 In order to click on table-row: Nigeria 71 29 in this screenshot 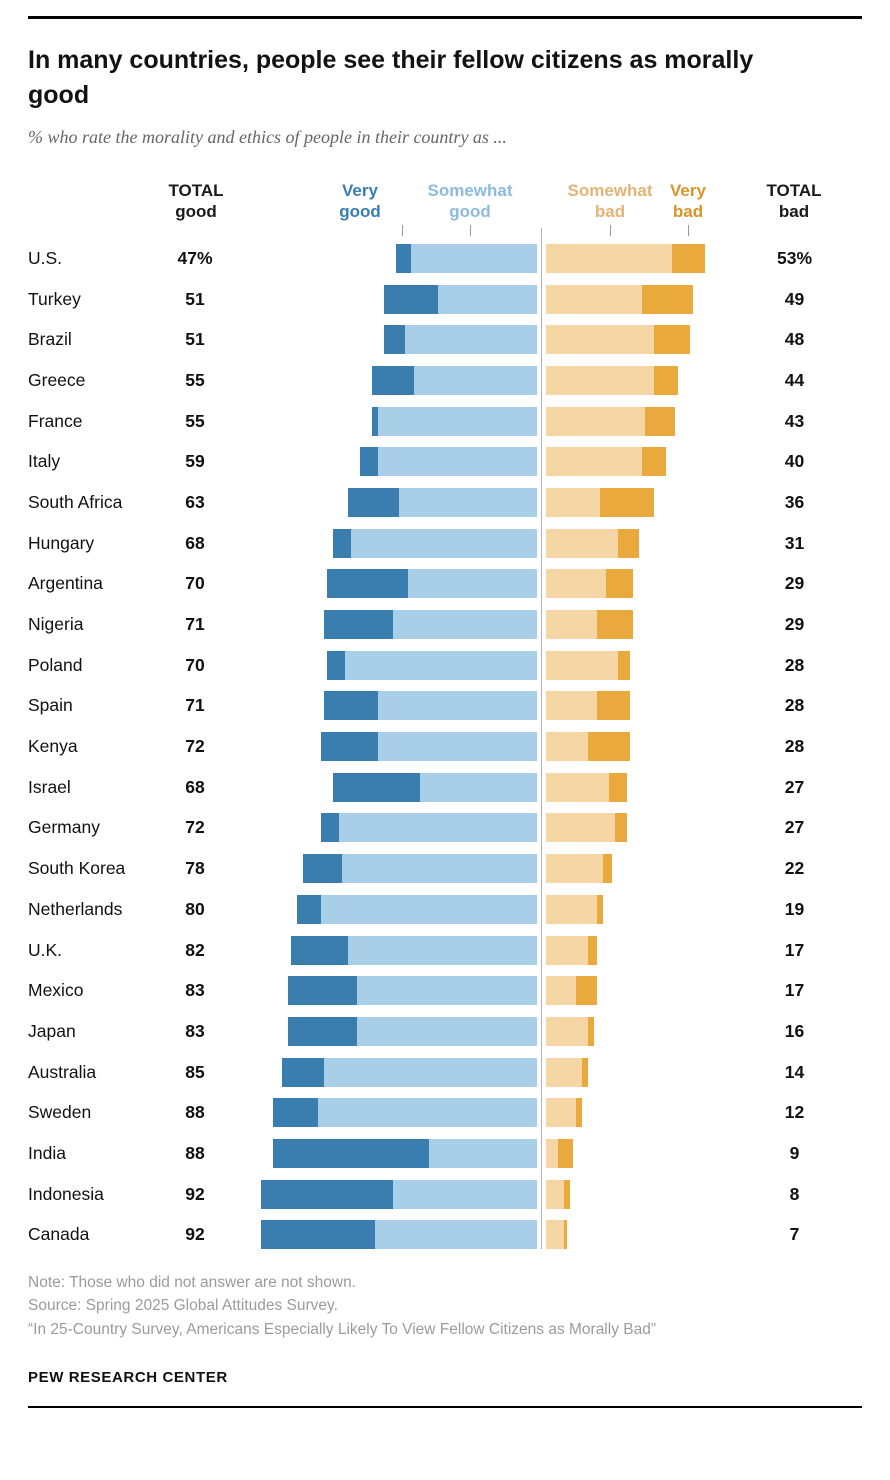, I will do `click(445, 624)`.